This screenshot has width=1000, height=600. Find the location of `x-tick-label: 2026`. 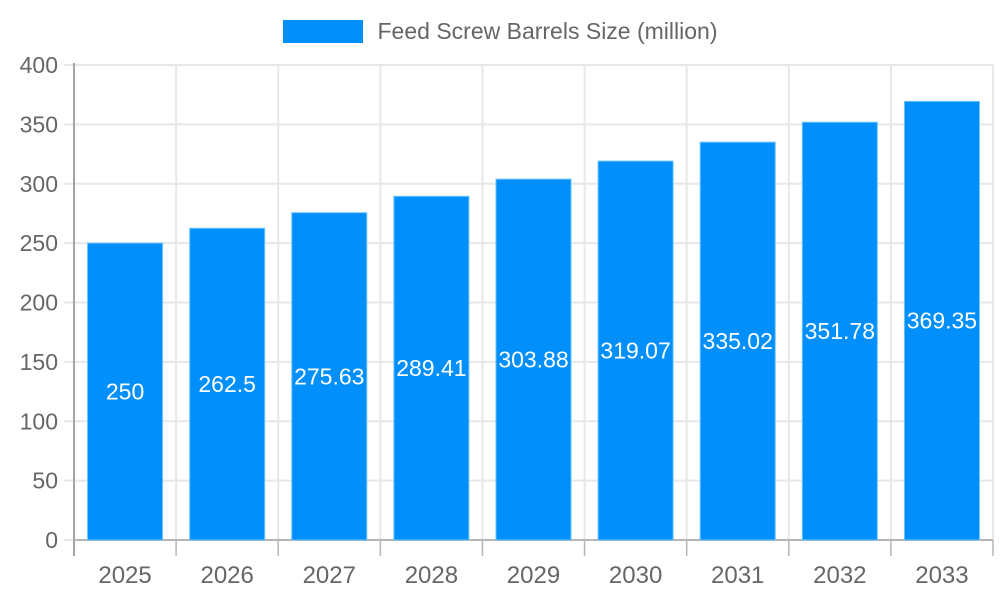

x-tick-label: 2026 is located at coordinates (226, 575).